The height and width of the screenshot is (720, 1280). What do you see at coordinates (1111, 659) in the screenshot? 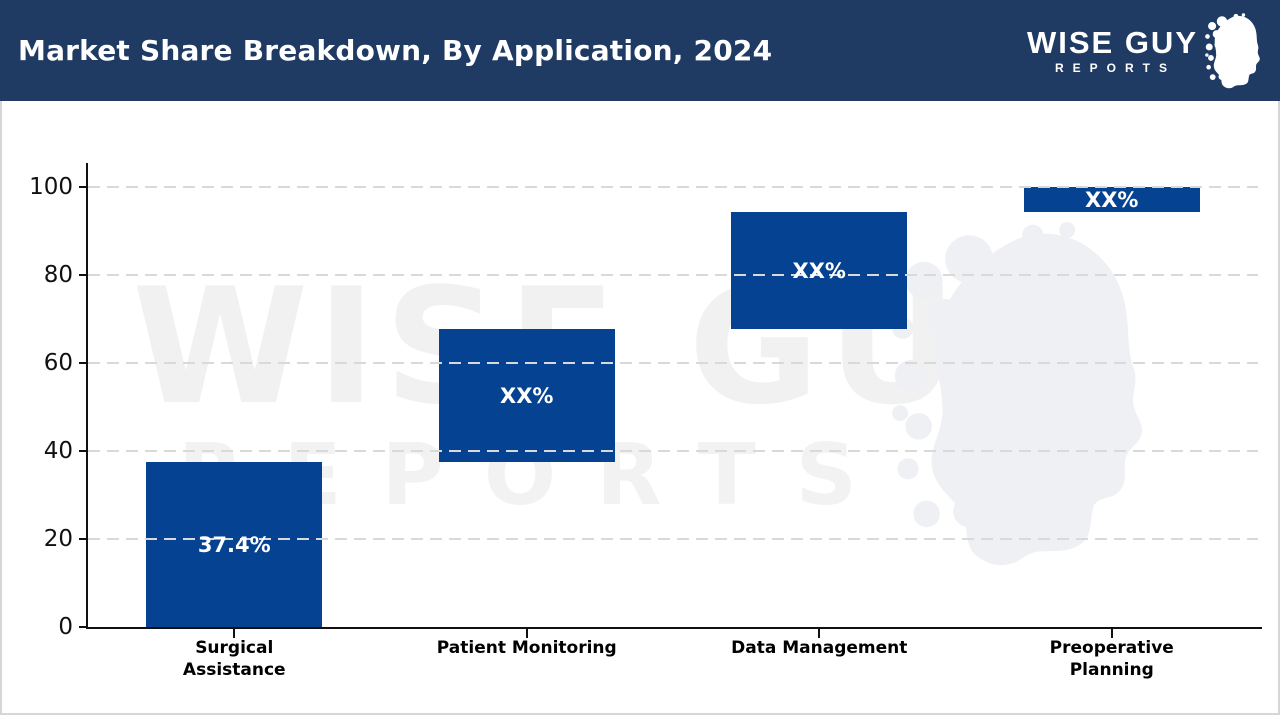
I see `x-category-label-preoperative-planning: Preoperative Planning` at bounding box center [1111, 659].